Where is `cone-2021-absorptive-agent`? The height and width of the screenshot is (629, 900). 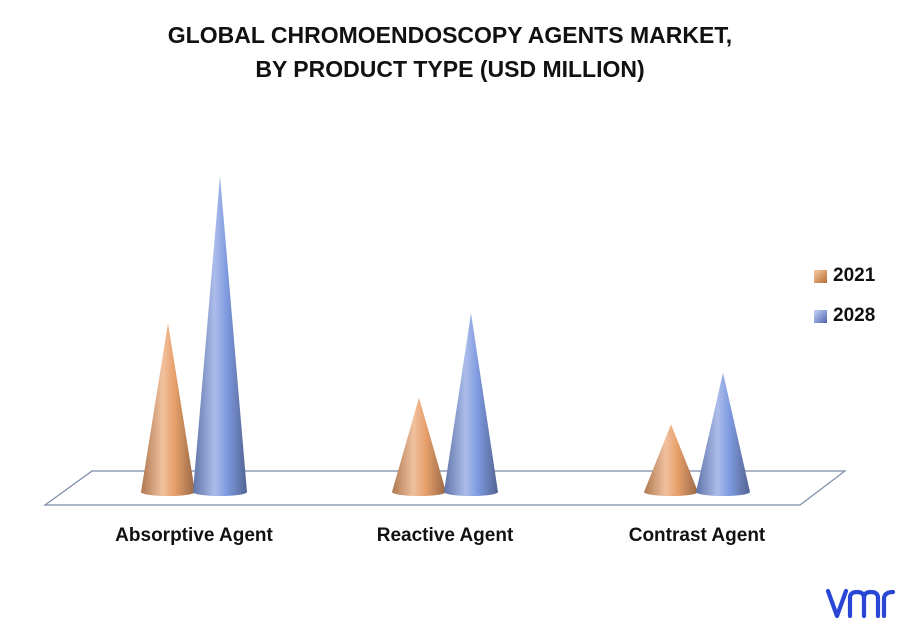
cone-2021-absorptive-agent is located at coordinates (168, 409).